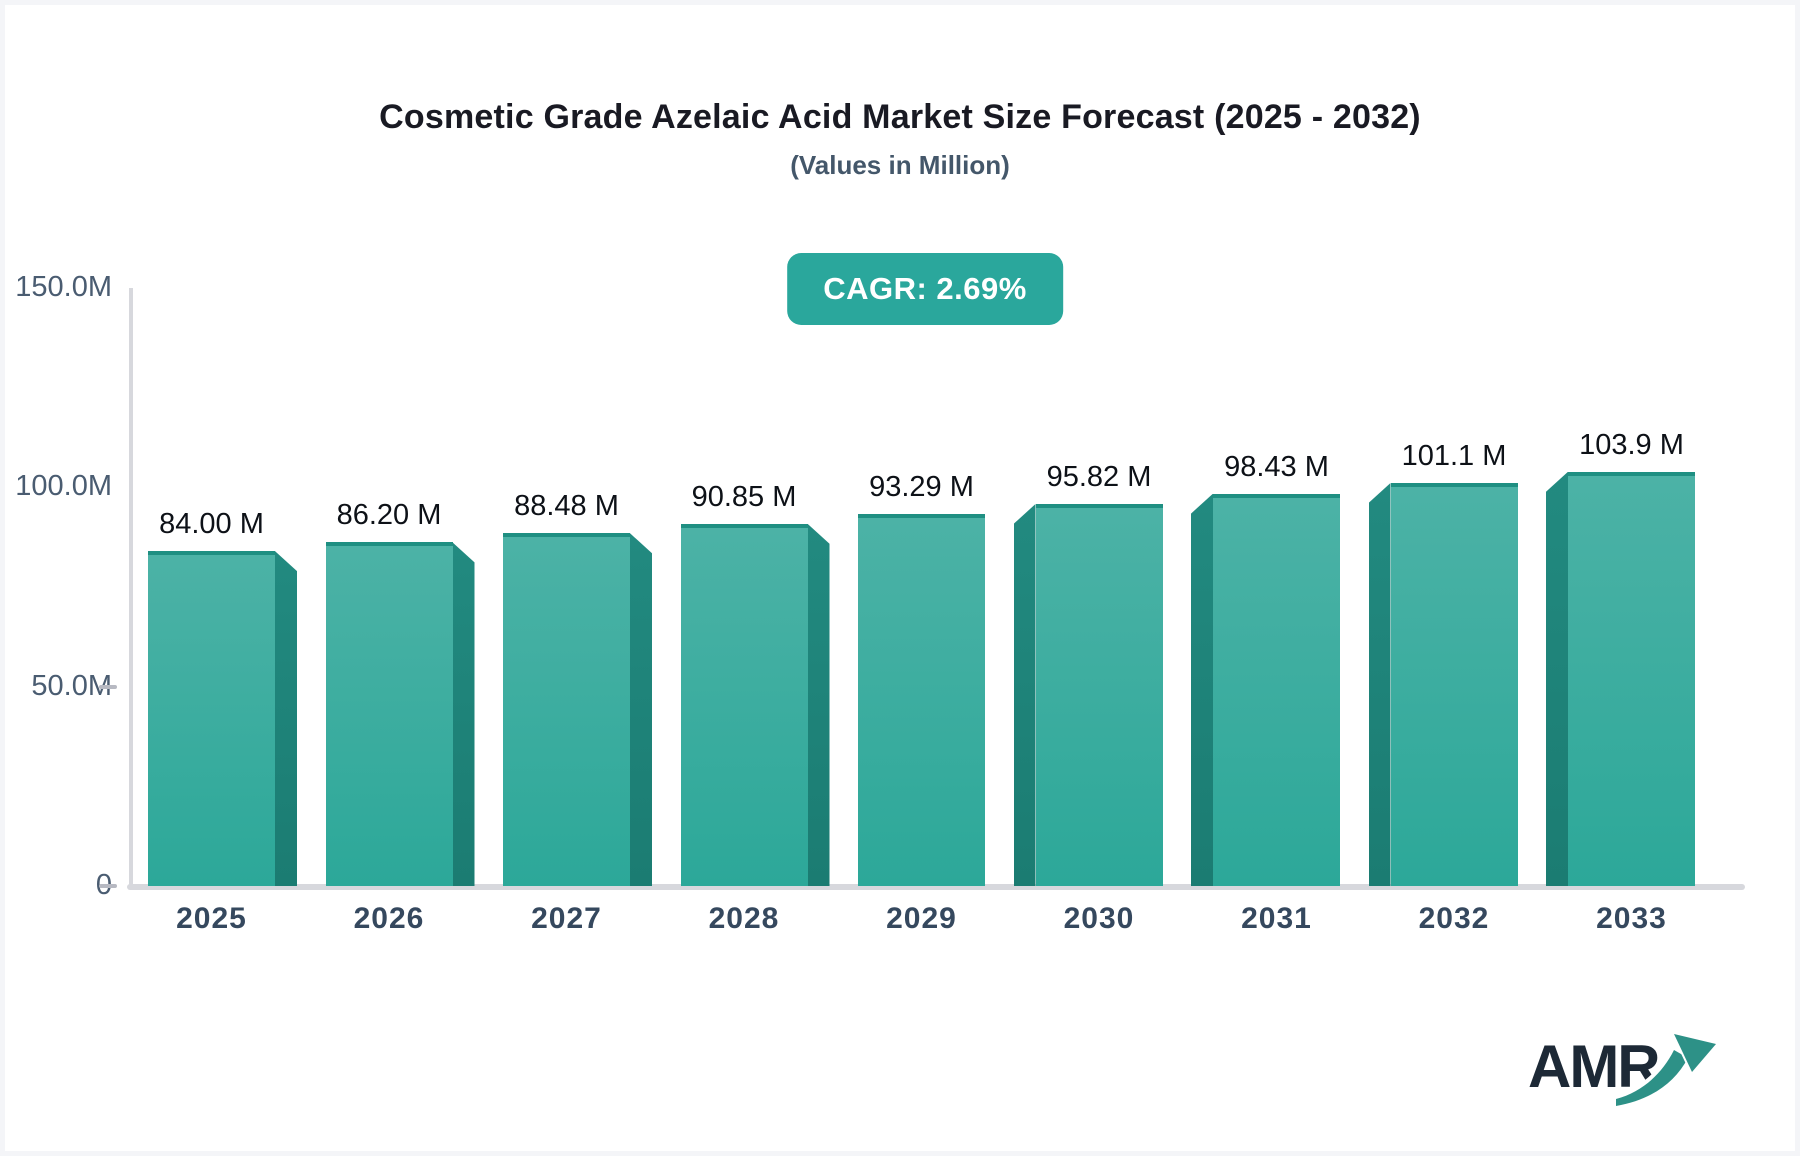  I want to click on bar-value-label-2026: 86.20 M, so click(389, 515).